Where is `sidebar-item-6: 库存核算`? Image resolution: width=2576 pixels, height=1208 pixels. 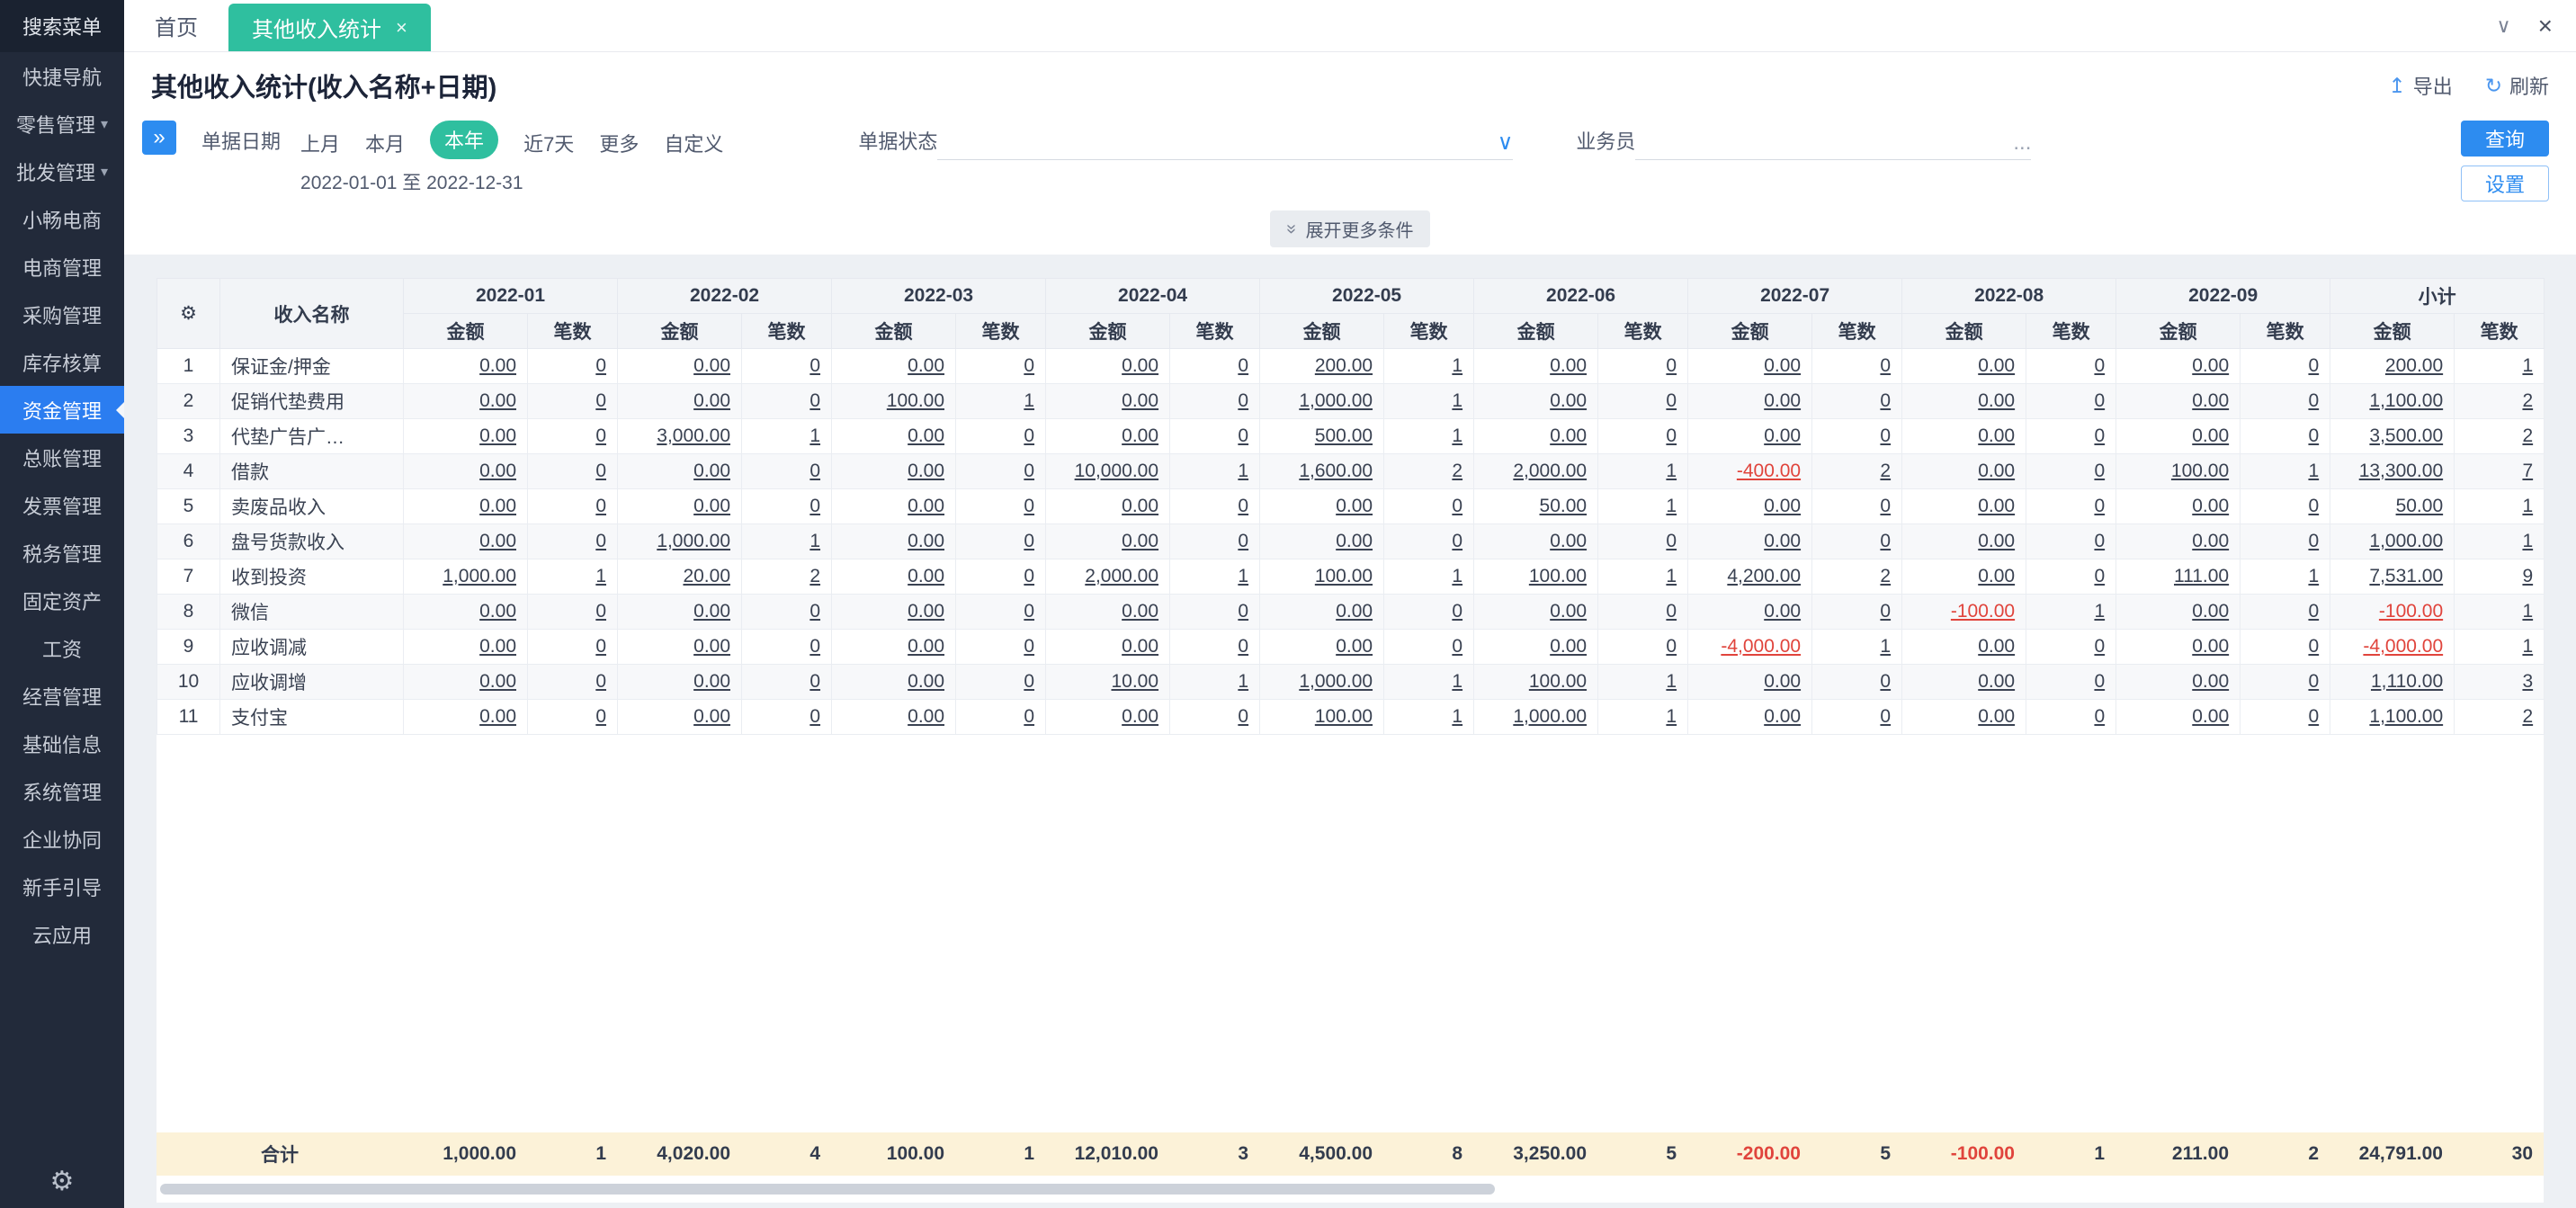
sidebar-item-6: 库存核算 is located at coordinates (62, 362).